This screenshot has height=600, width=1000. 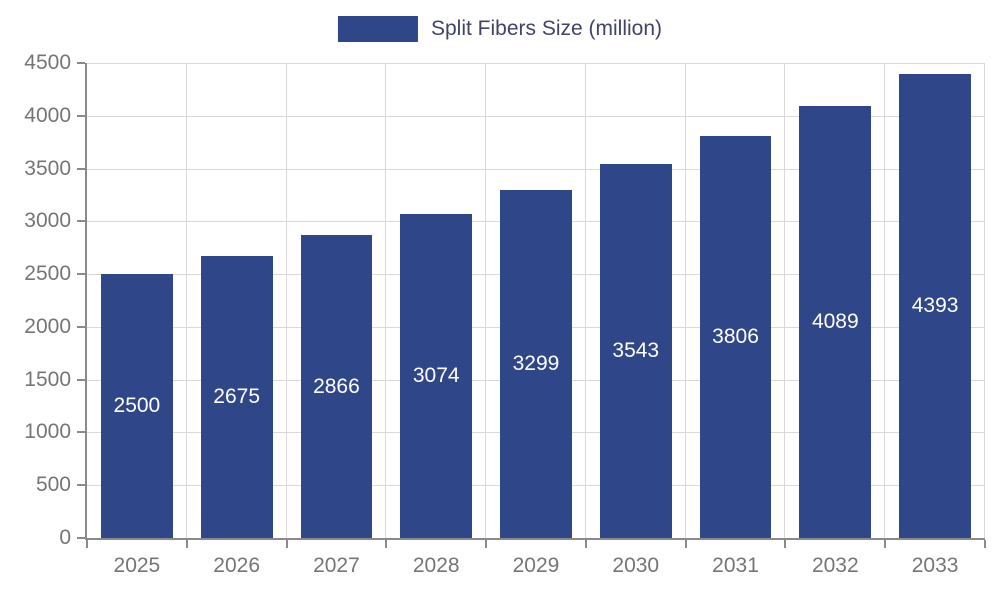 What do you see at coordinates (636, 565) in the screenshot?
I see `x-axis-tick-label: 2030` at bounding box center [636, 565].